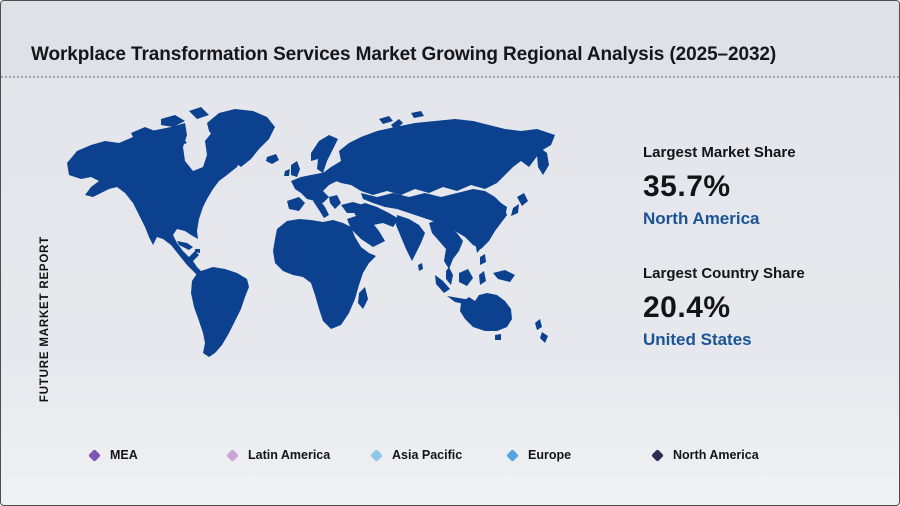 This screenshot has height=506, width=900. I want to click on stat-largest-market-share: Largest Market Share 35.7% North America, so click(719, 186).